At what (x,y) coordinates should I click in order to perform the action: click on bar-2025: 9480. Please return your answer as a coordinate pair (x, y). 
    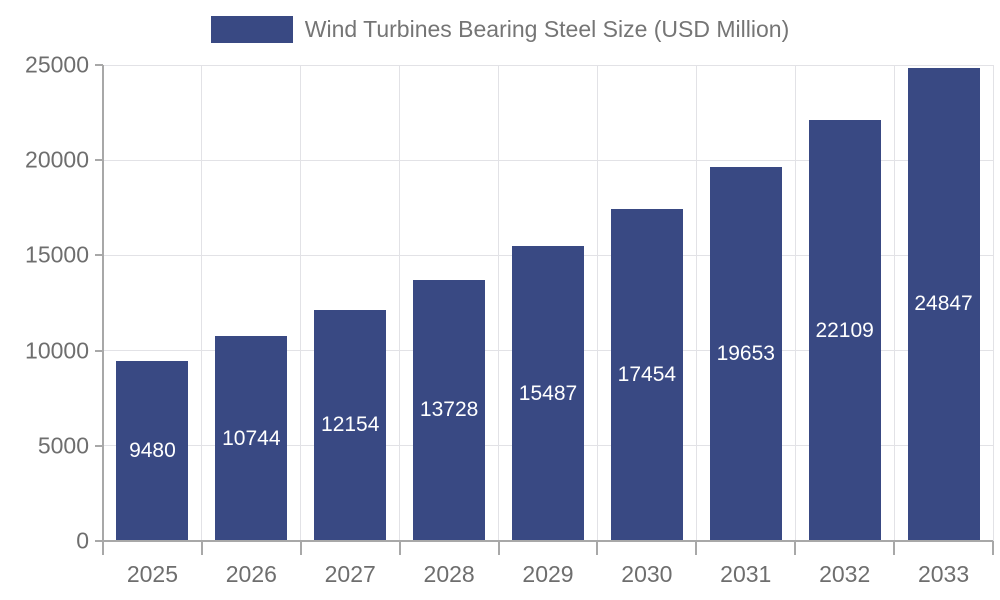
    Looking at the image, I should click on (152, 450).